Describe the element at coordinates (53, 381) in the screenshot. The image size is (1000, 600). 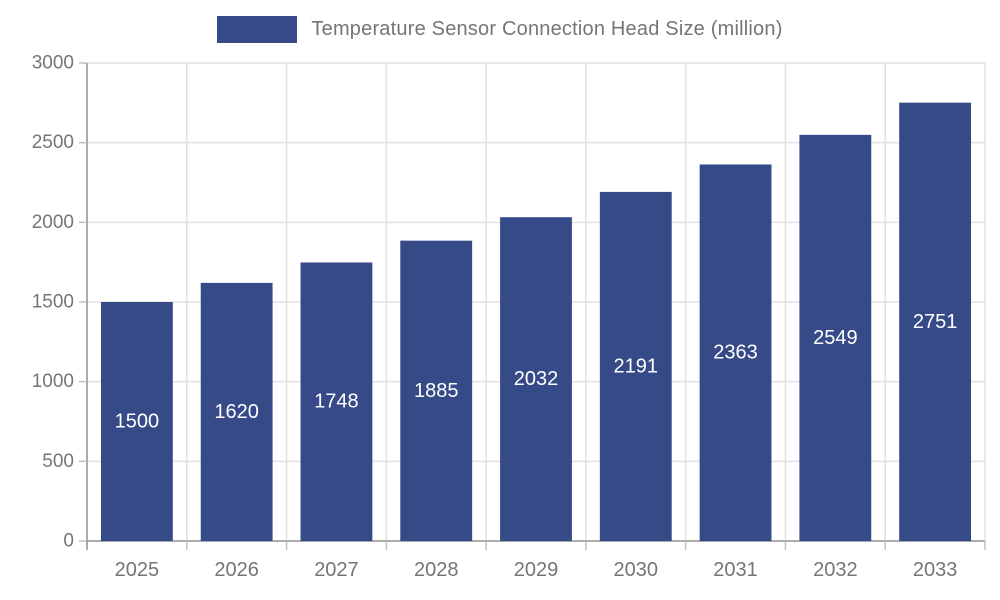
I see `y-tick-label: 1000` at that location.